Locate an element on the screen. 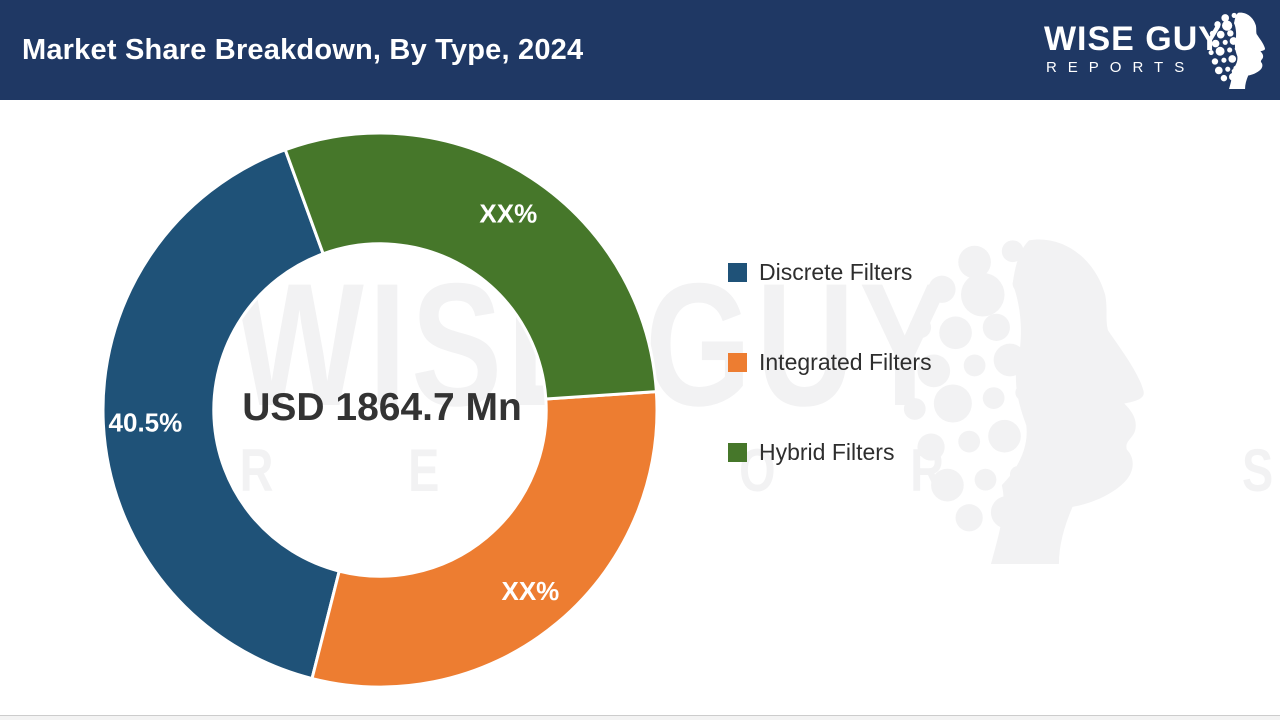 Image resolution: width=1280 pixels, height=720 pixels. logo-wordmark: WISE GUY is located at coordinates (1132, 39).